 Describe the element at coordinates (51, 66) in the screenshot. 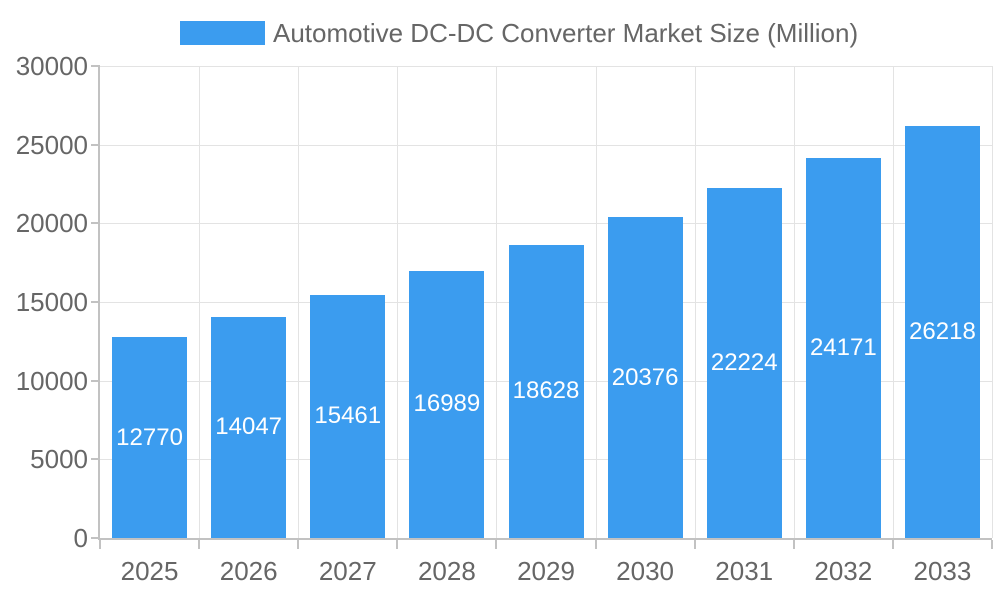

I see `y-axis-label: 30000` at that location.